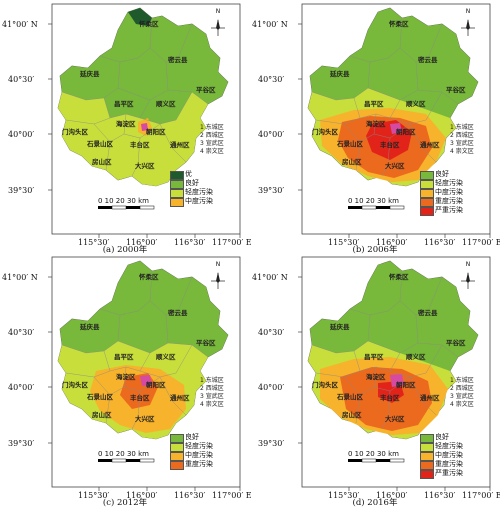  Describe the element at coordinates (135, 350) in the screenshot. I see `district-boundaries` at that location.